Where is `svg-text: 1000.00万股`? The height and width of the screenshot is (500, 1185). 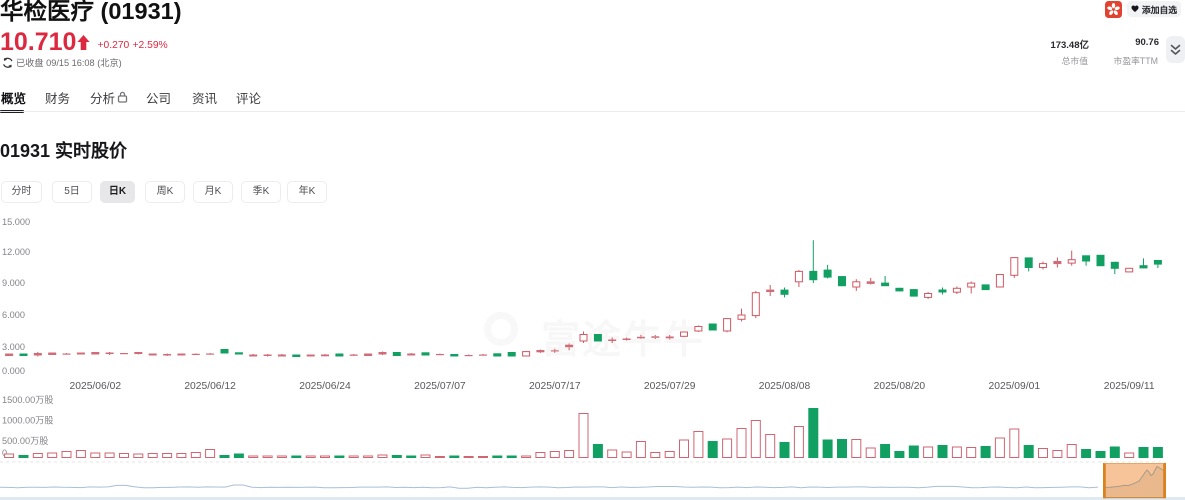 svg-text: 1000.00万股 is located at coordinates (28, 421).